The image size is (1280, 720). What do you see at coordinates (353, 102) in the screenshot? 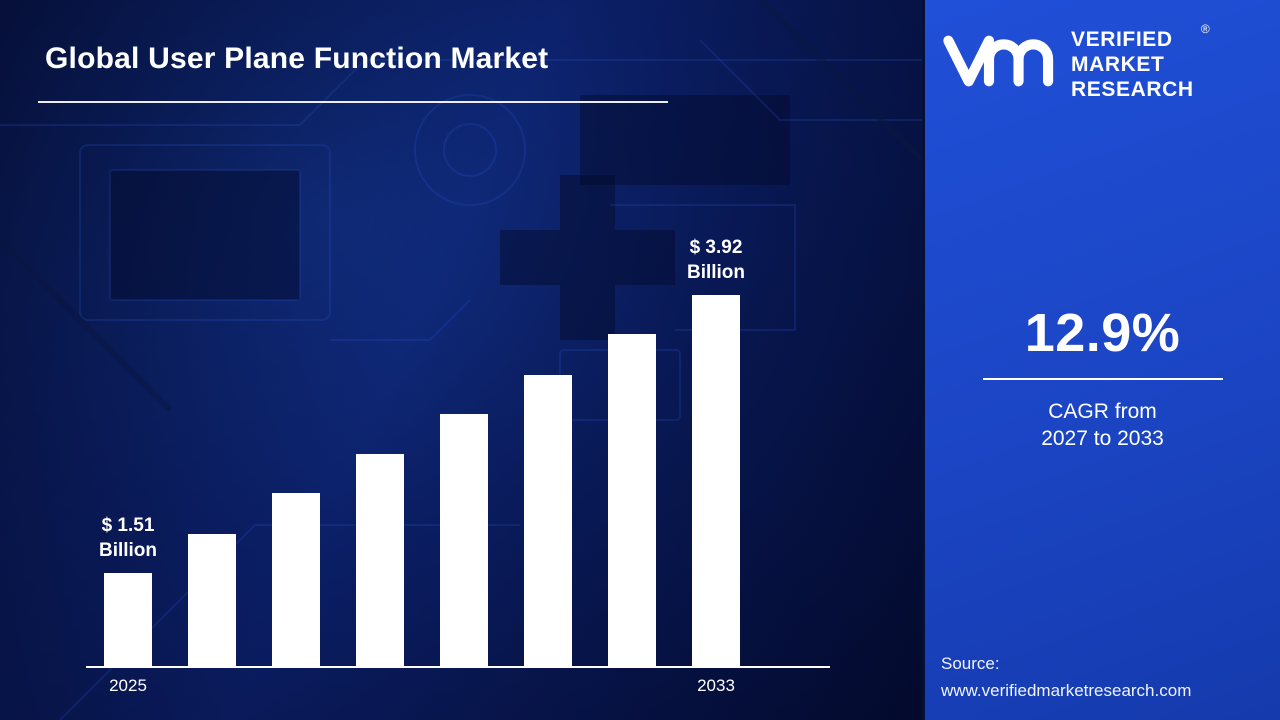
I see `title-underline` at bounding box center [353, 102].